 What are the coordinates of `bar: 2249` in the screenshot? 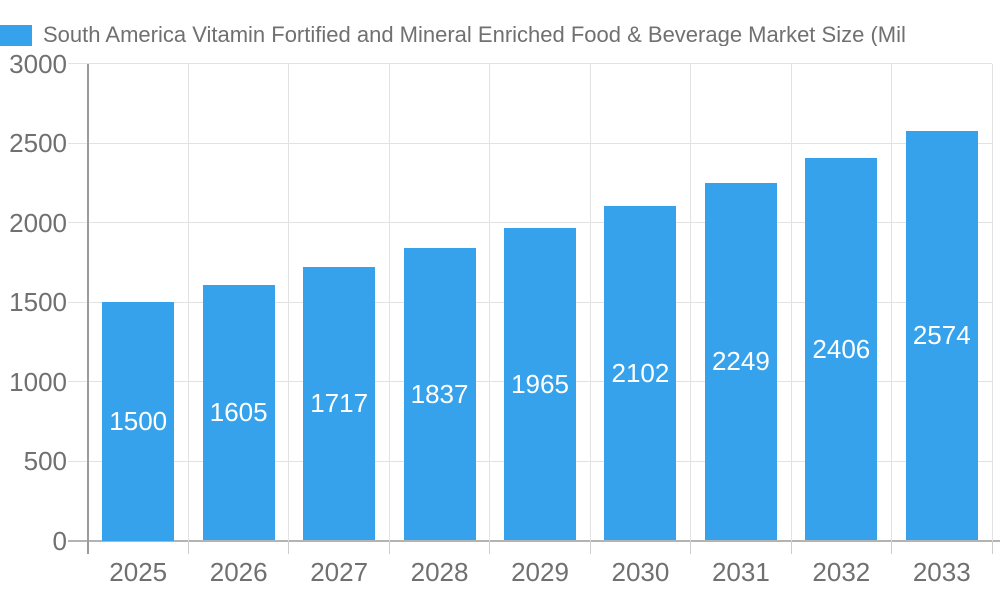 It's located at (740, 361).